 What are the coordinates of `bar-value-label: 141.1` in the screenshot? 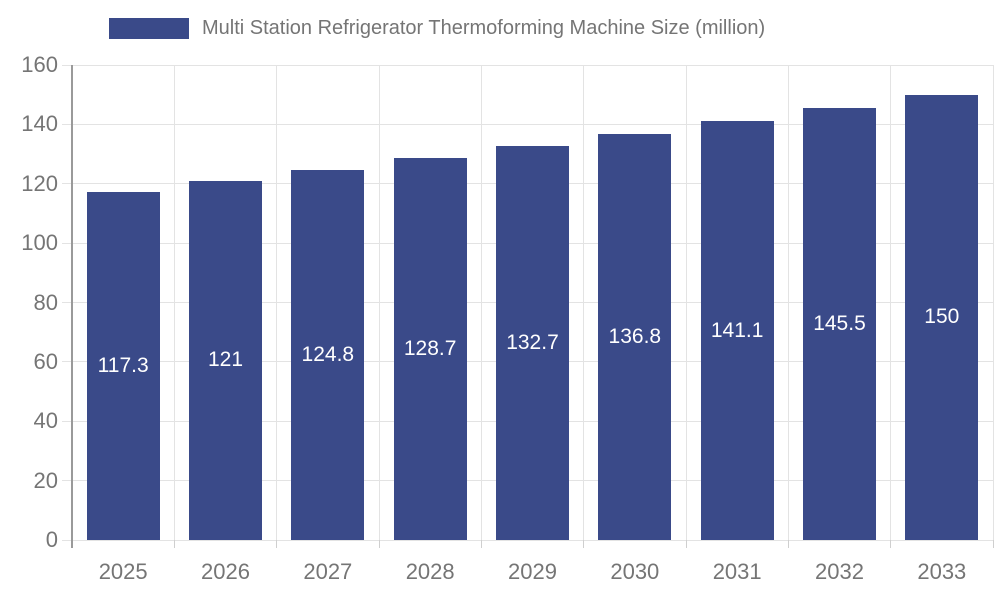 It's located at (737, 330).